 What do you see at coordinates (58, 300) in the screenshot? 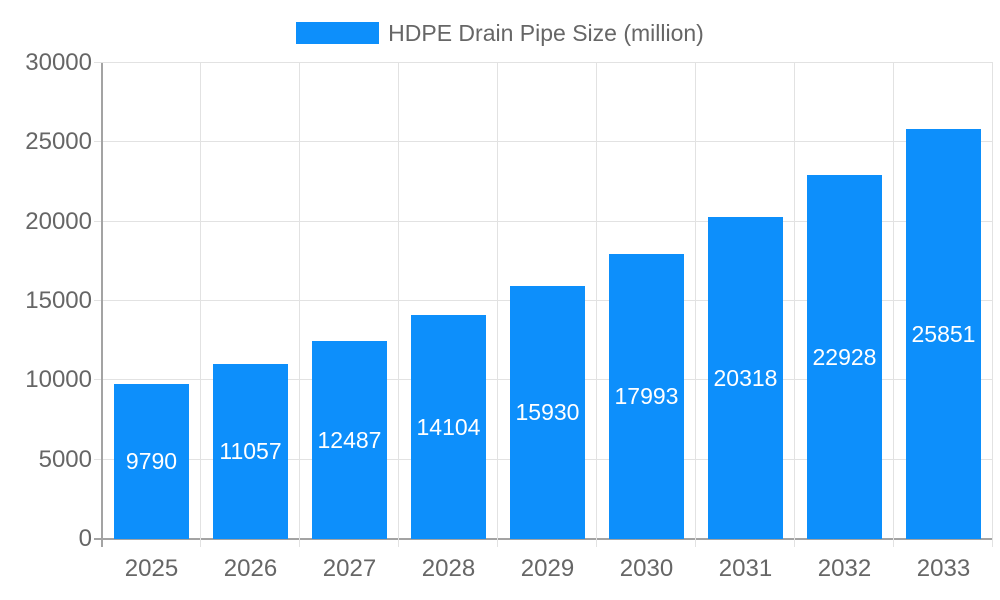
I see `y-tick-label: 15000` at bounding box center [58, 300].